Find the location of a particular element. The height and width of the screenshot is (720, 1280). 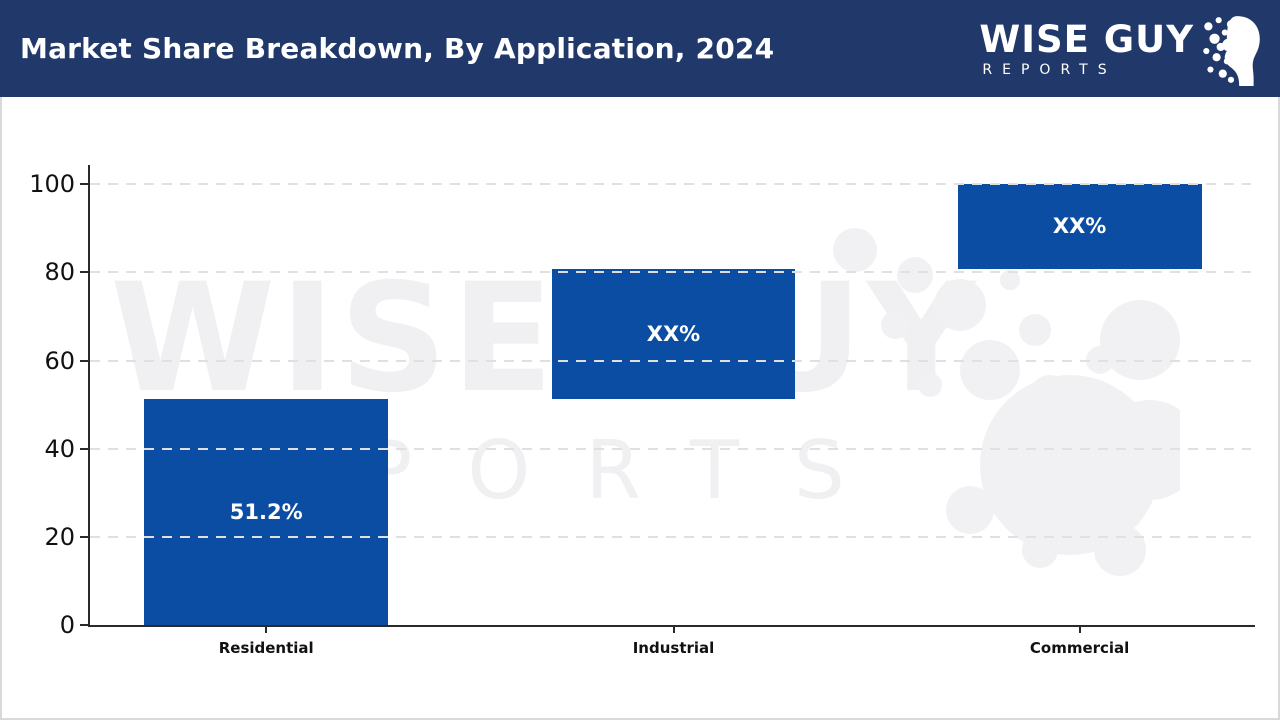

y-tick-label: 20 is located at coordinates (59, 536).